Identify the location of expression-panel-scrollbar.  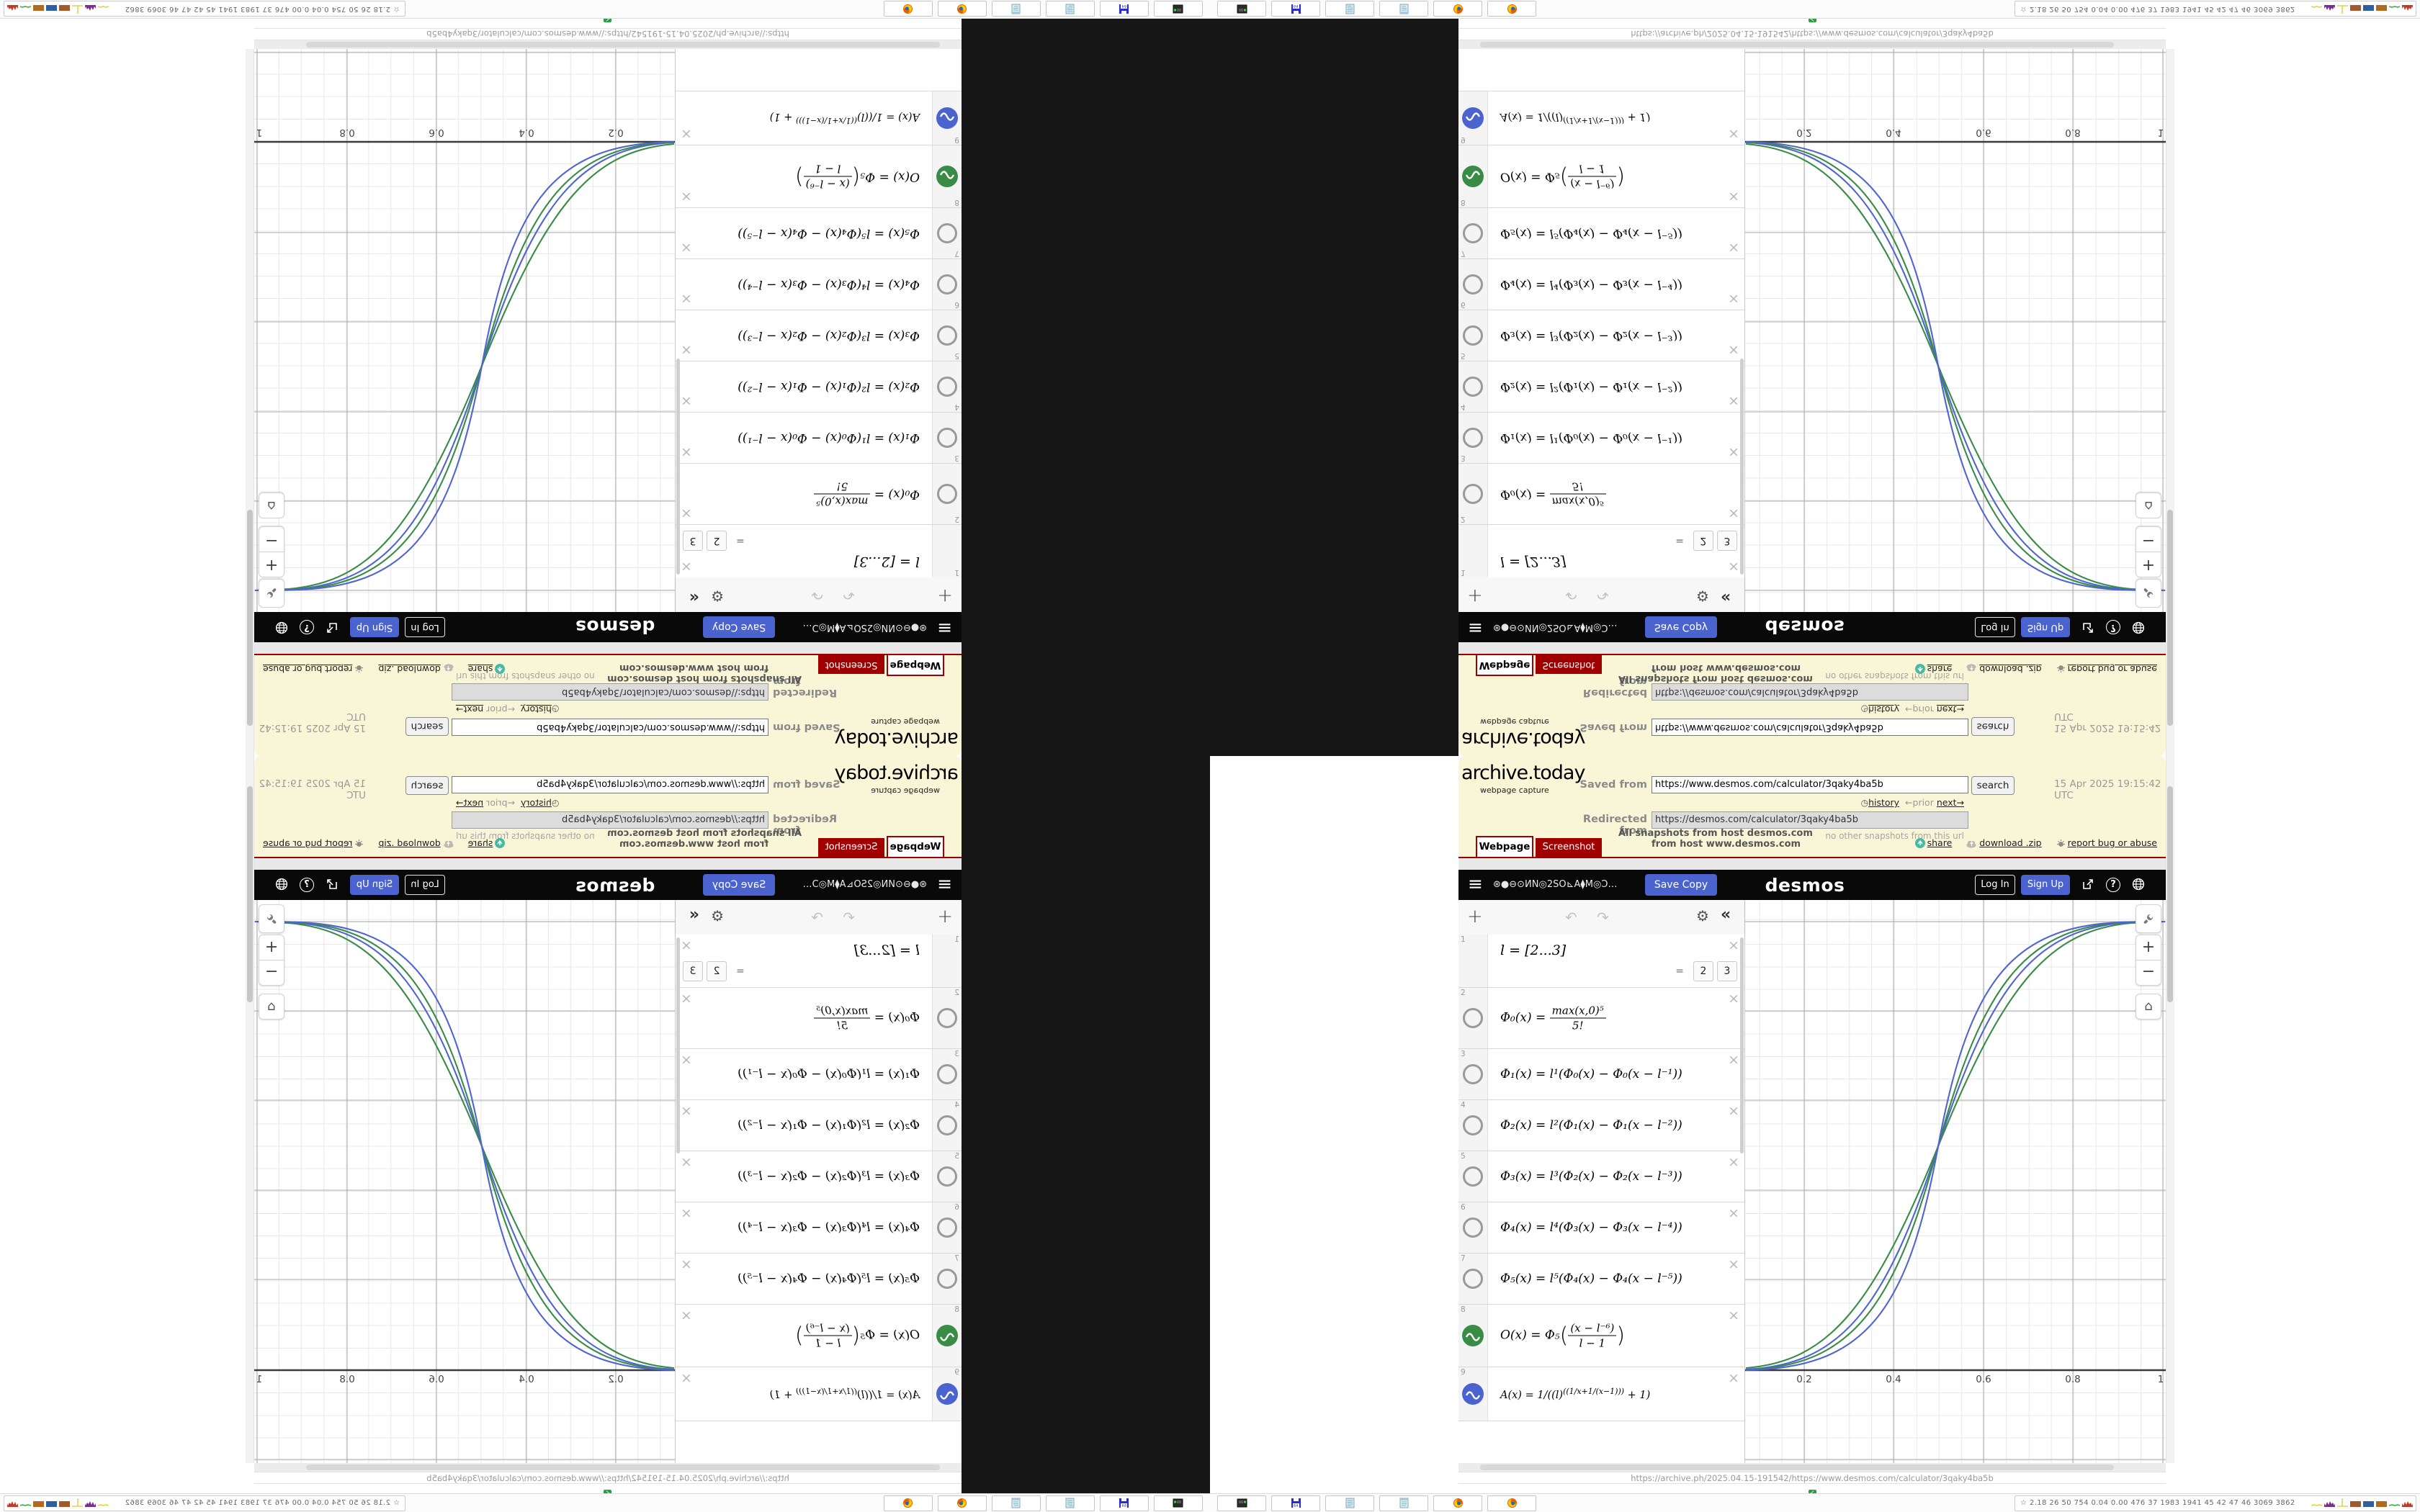
(678, 1045).